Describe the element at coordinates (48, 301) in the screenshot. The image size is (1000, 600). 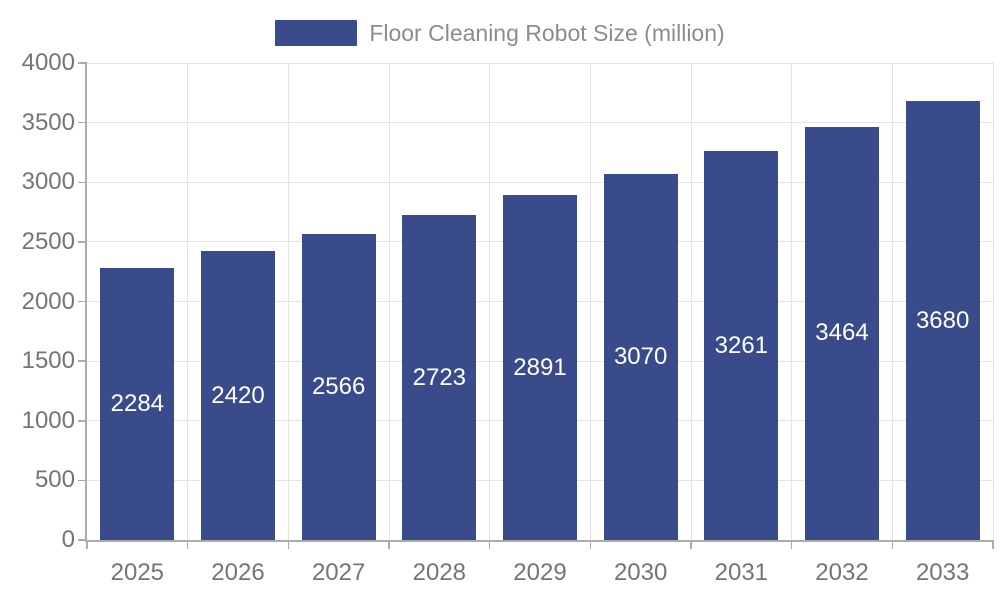
I see `y-axis-label: 2000` at that location.